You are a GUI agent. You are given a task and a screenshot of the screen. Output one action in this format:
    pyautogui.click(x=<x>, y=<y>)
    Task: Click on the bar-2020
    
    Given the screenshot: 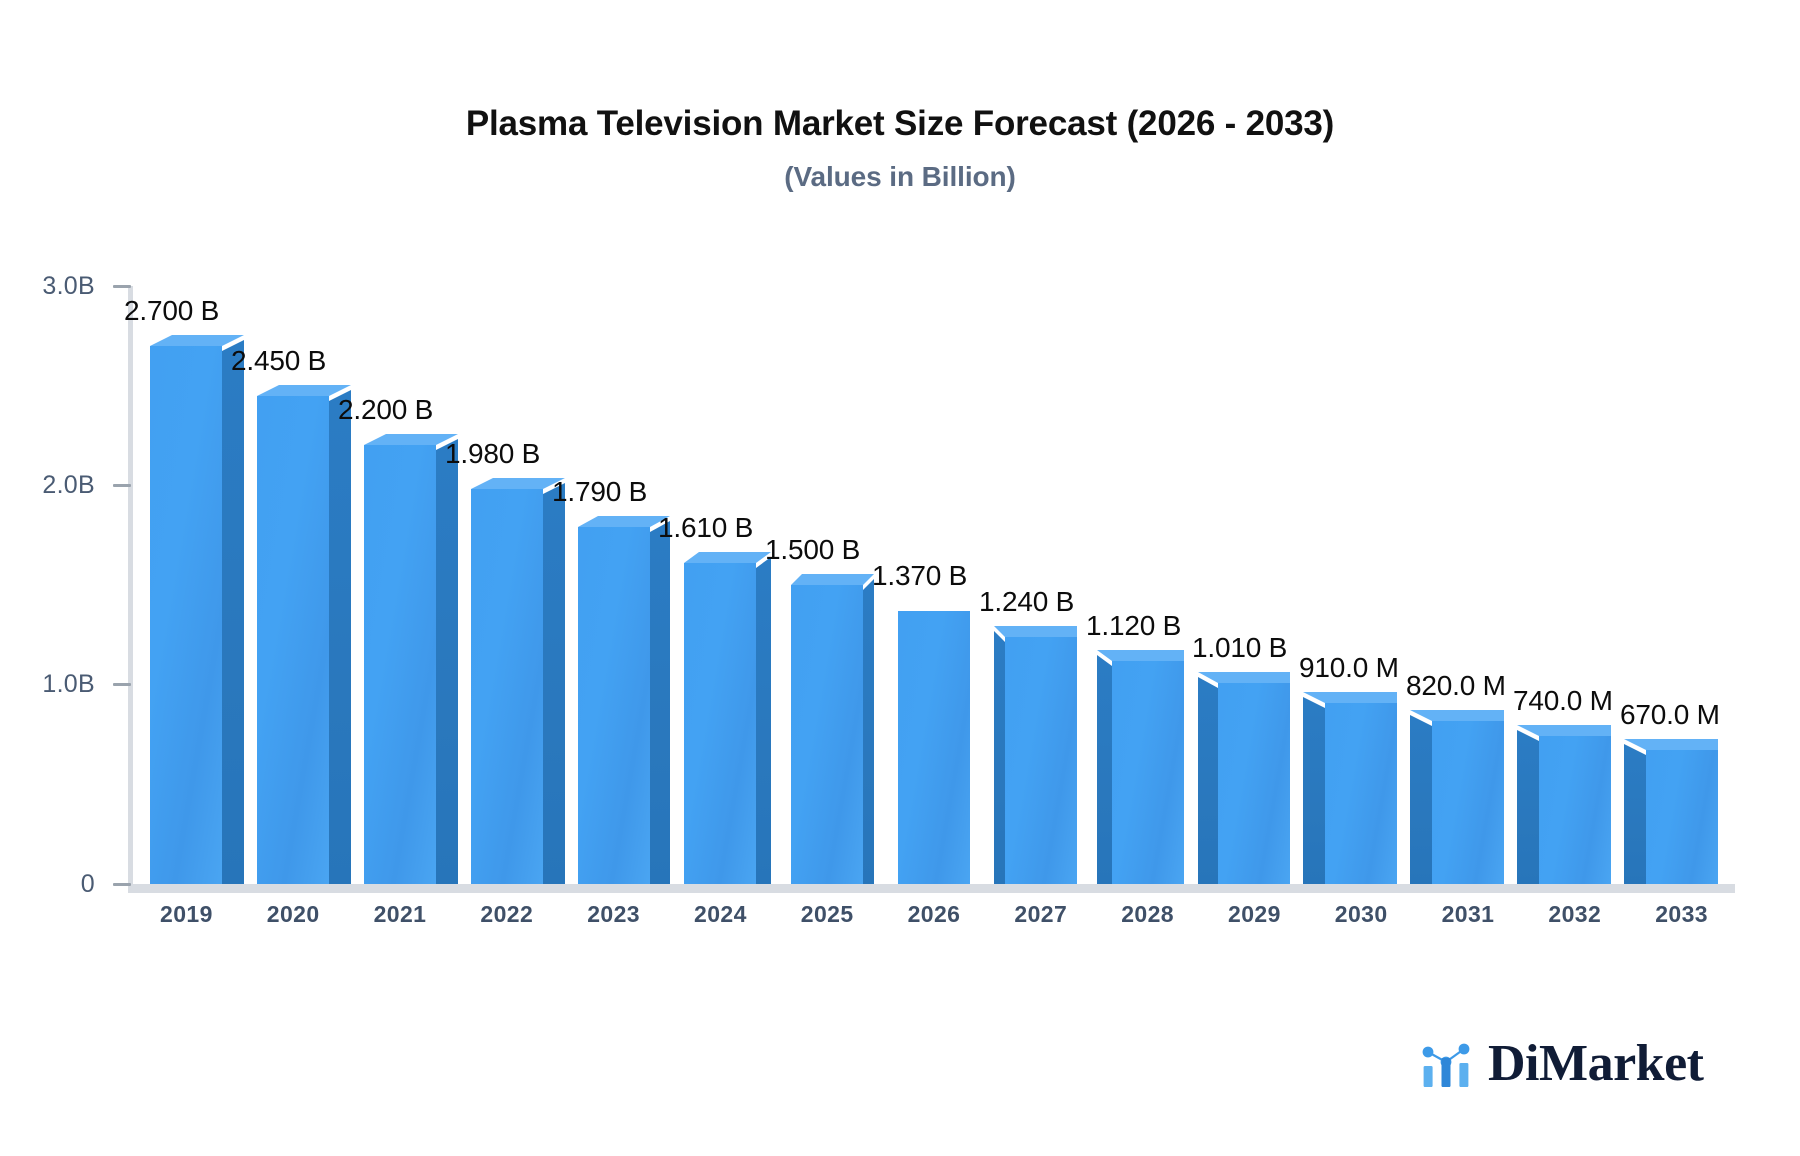 What is the action you would take?
    pyautogui.click(x=304, y=634)
    